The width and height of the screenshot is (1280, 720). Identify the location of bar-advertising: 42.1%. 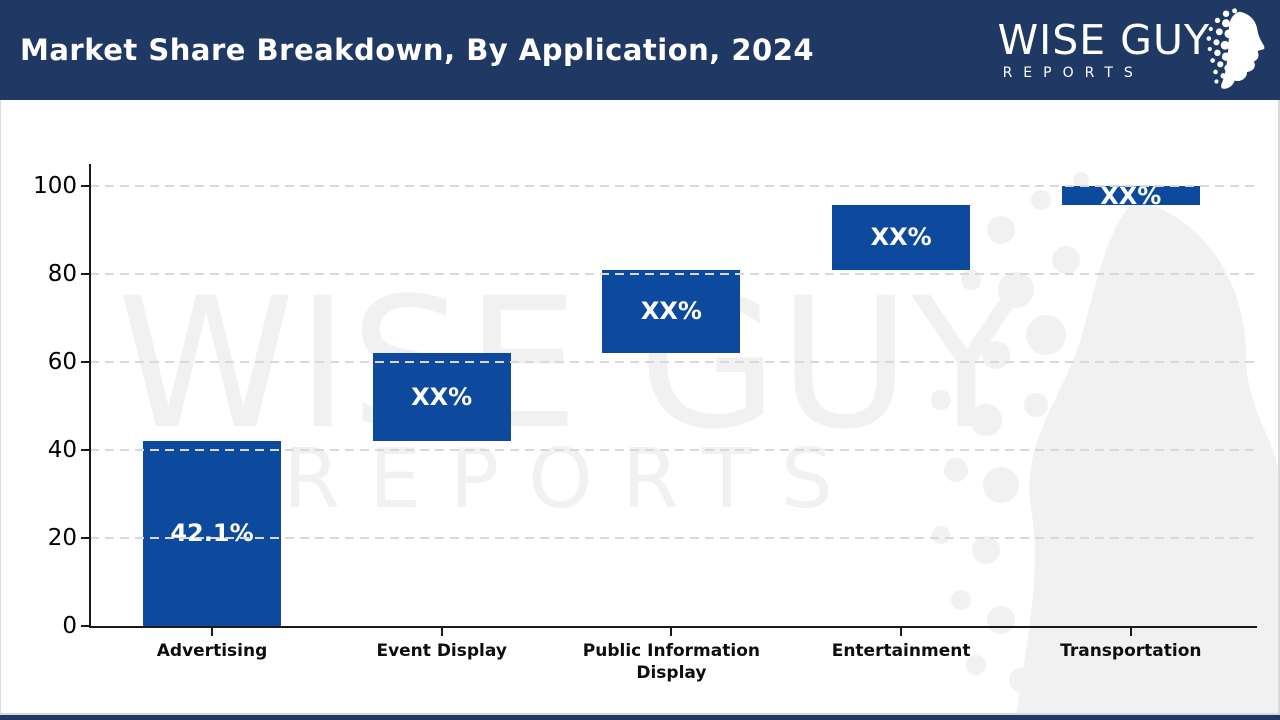
(212, 533).